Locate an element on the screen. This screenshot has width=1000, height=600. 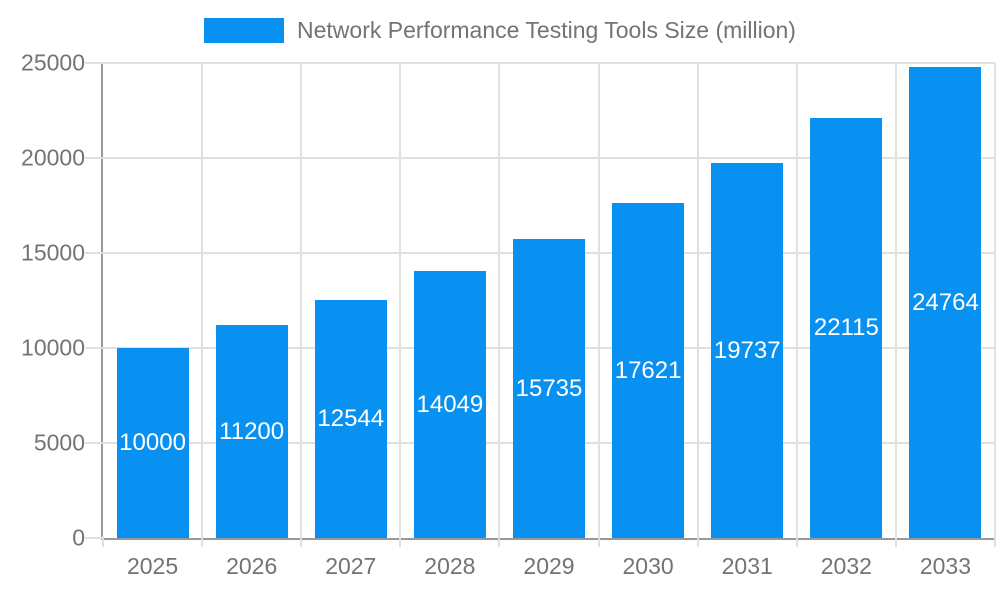
bar-value-label: 22115 is located at coordinates (846, 327).